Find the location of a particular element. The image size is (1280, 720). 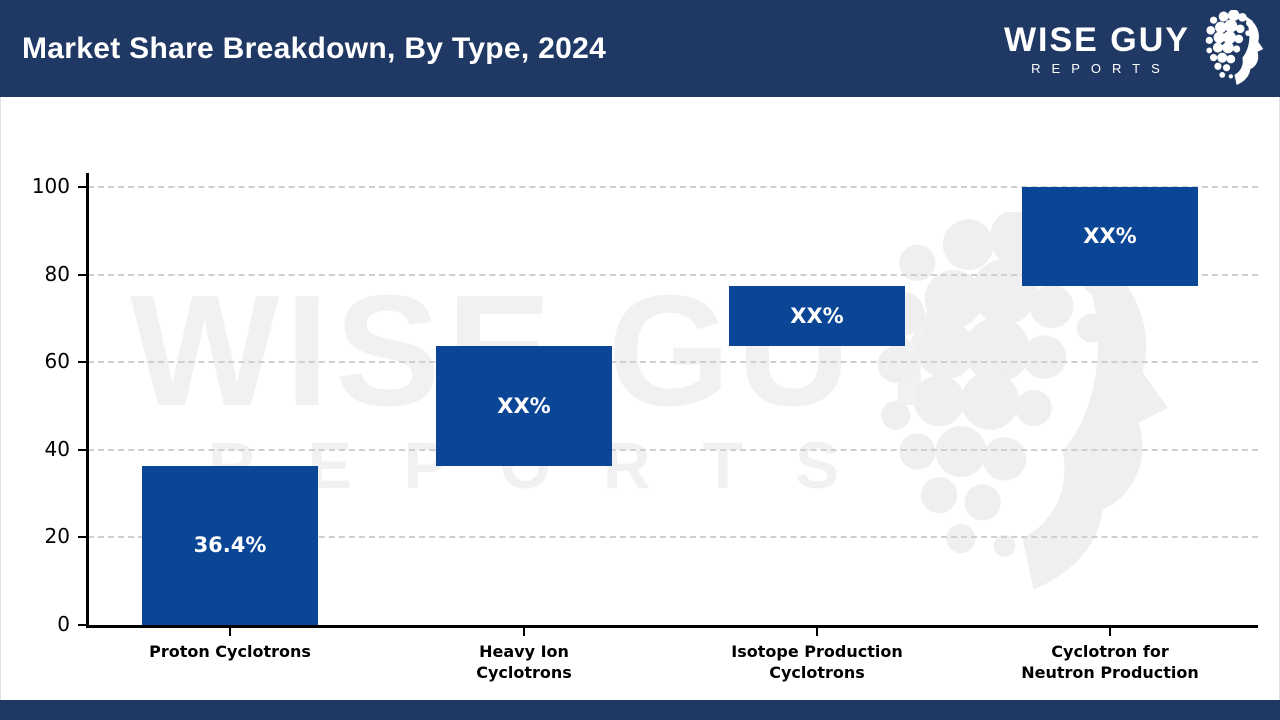

y-tick-label: 40 is located at coordinates (57, 448).